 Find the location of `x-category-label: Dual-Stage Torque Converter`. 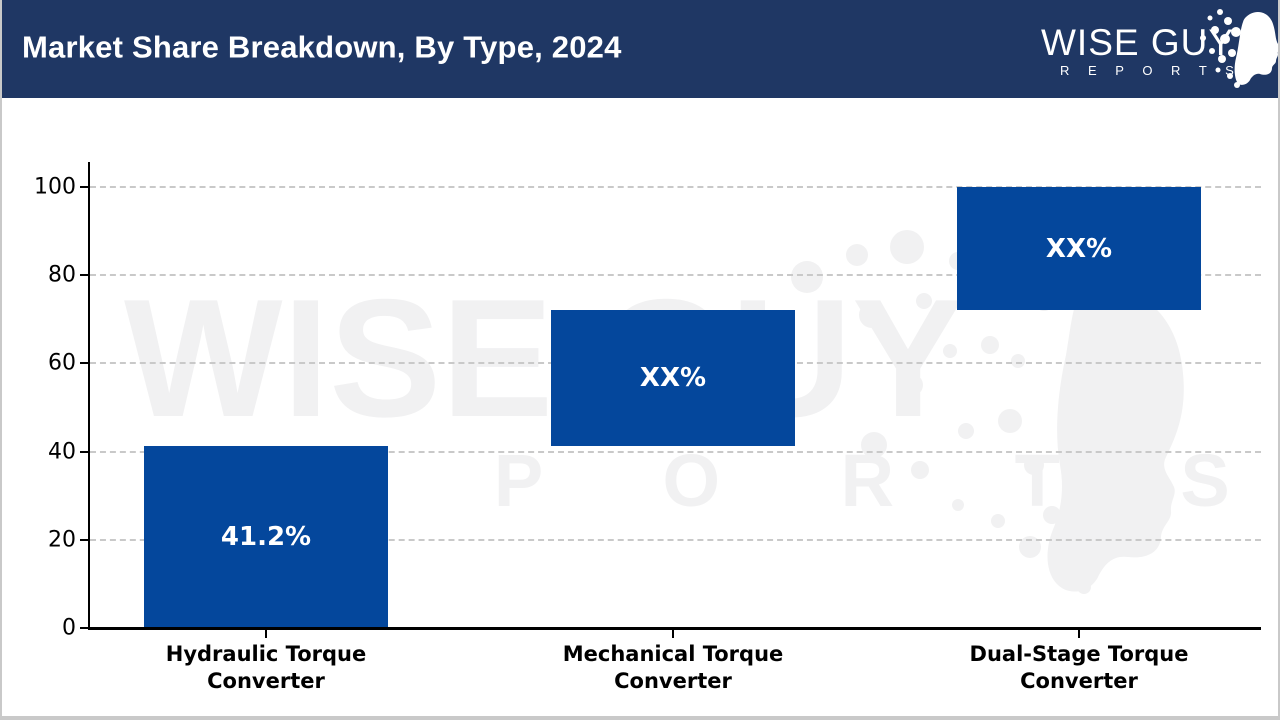

x-category-label: Dual-Stage Torque Converter is located at coordinates (1079, 667).